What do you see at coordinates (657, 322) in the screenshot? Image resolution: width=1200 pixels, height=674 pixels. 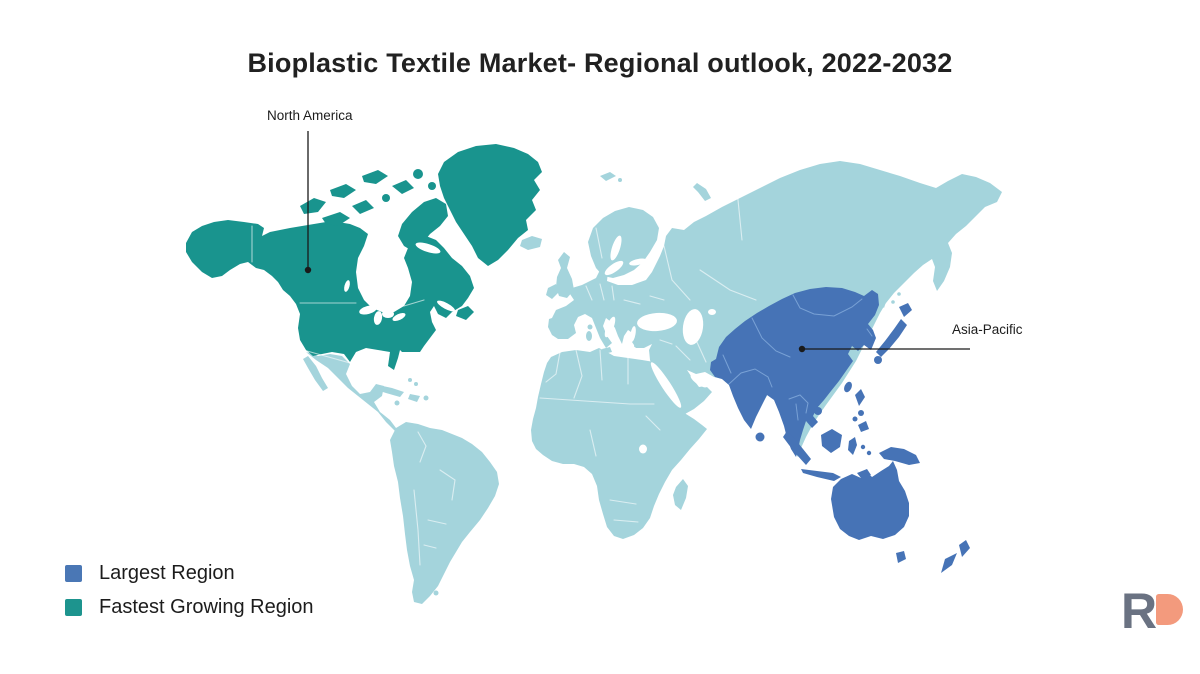 I see `sea-black` at bounding box center [657, 322].